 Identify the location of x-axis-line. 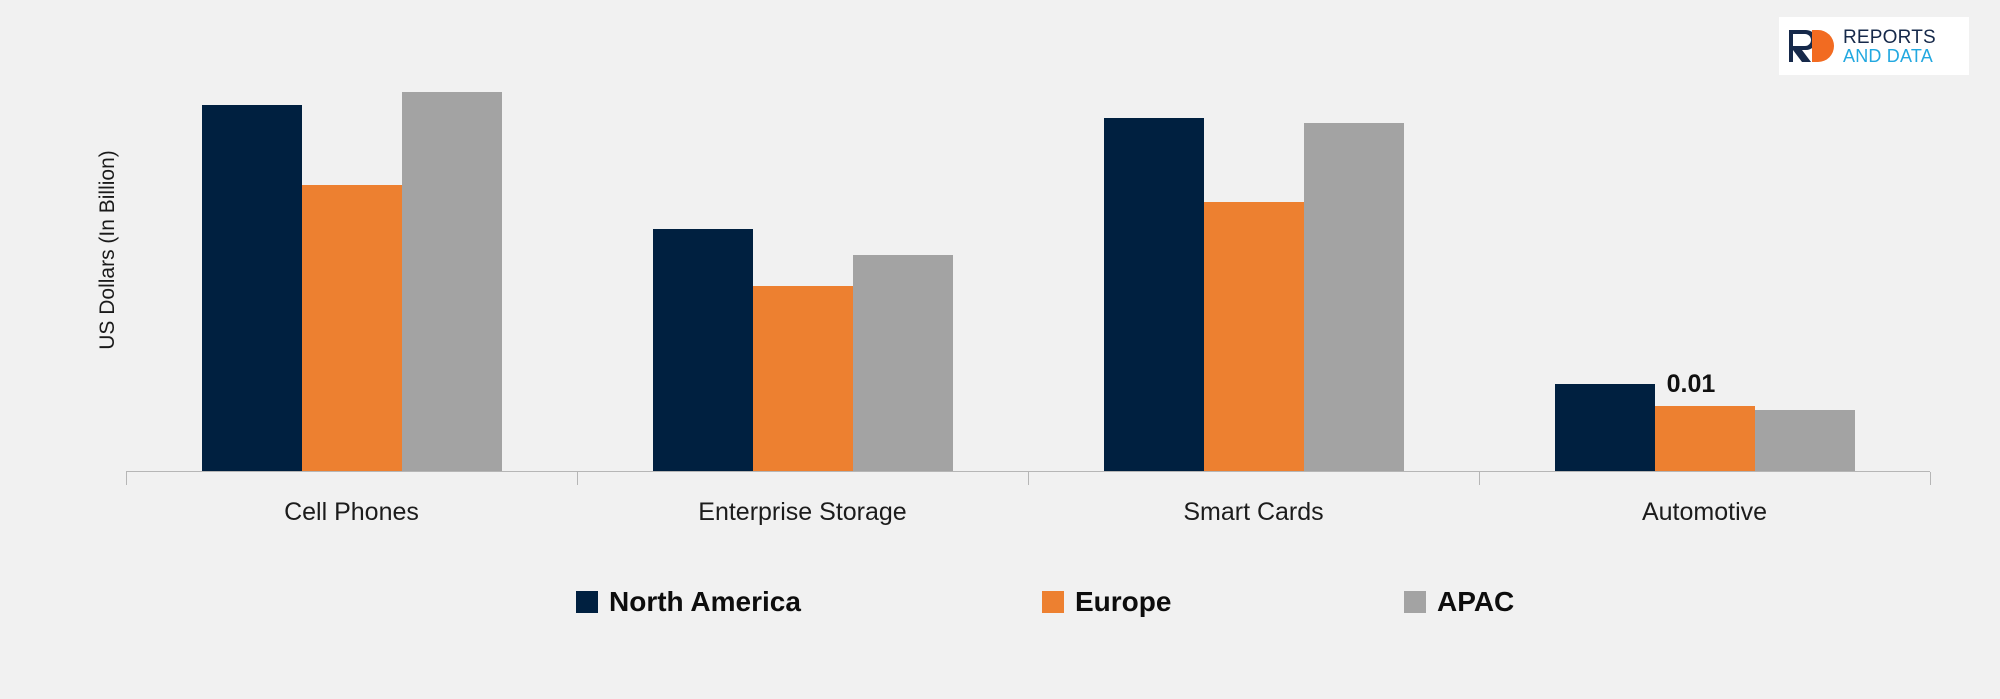
(1028, 471).